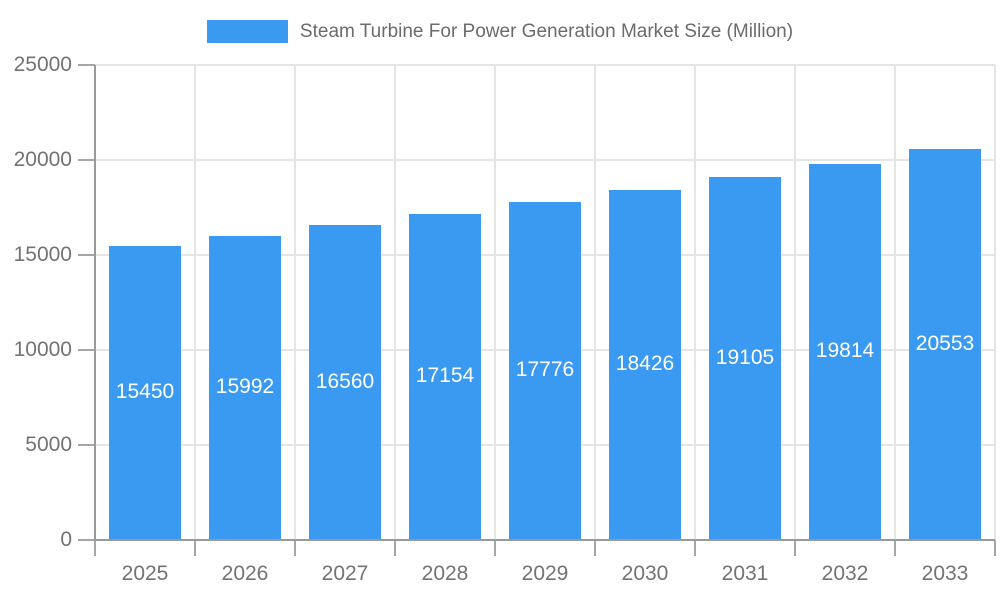 The image size is (1000, 600). I want to click on bar-value-label: 17776, so click(545, 369).